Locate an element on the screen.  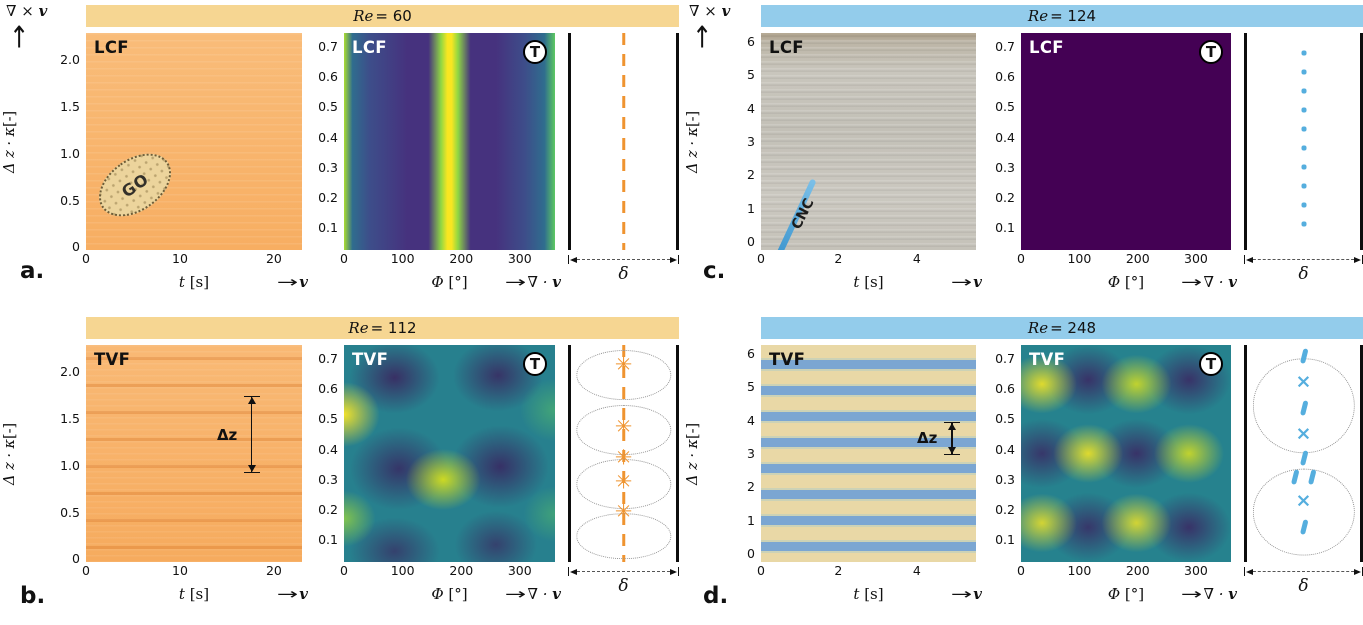
vortex-markers: × × × is located at coordinates (1303, 453).